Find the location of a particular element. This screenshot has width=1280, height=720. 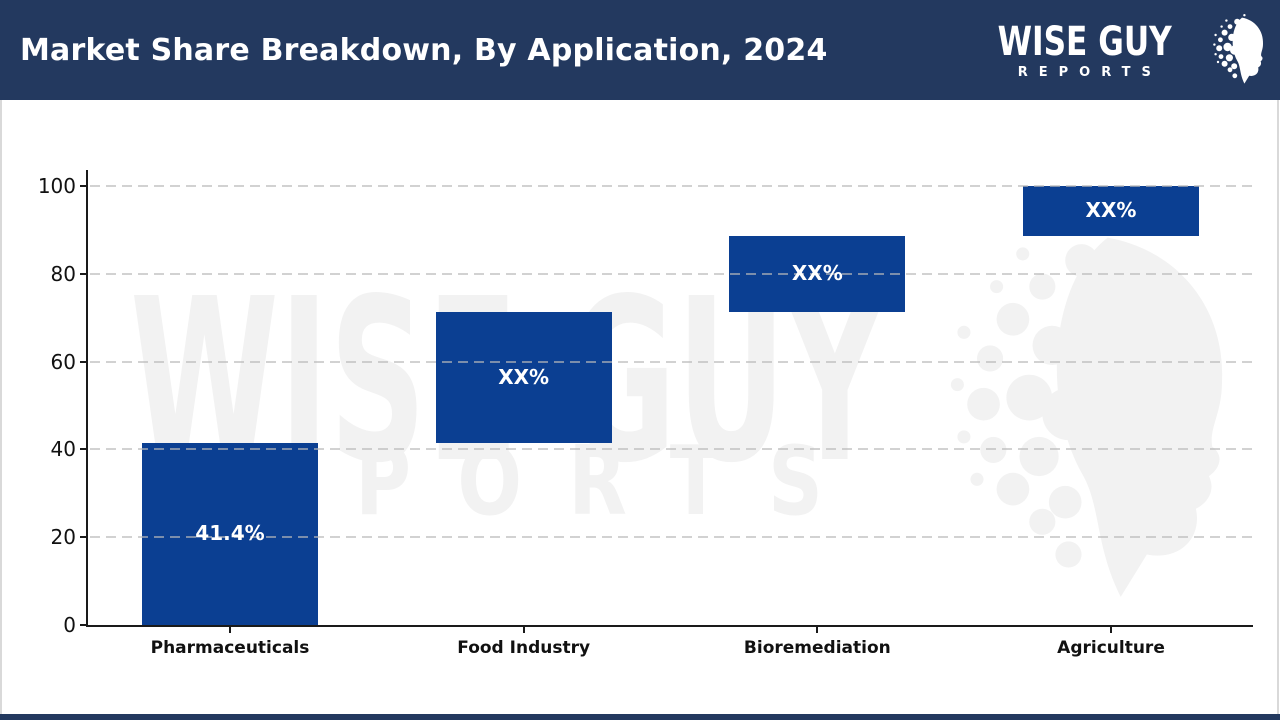

left-border is located at coordinates (1, 407).